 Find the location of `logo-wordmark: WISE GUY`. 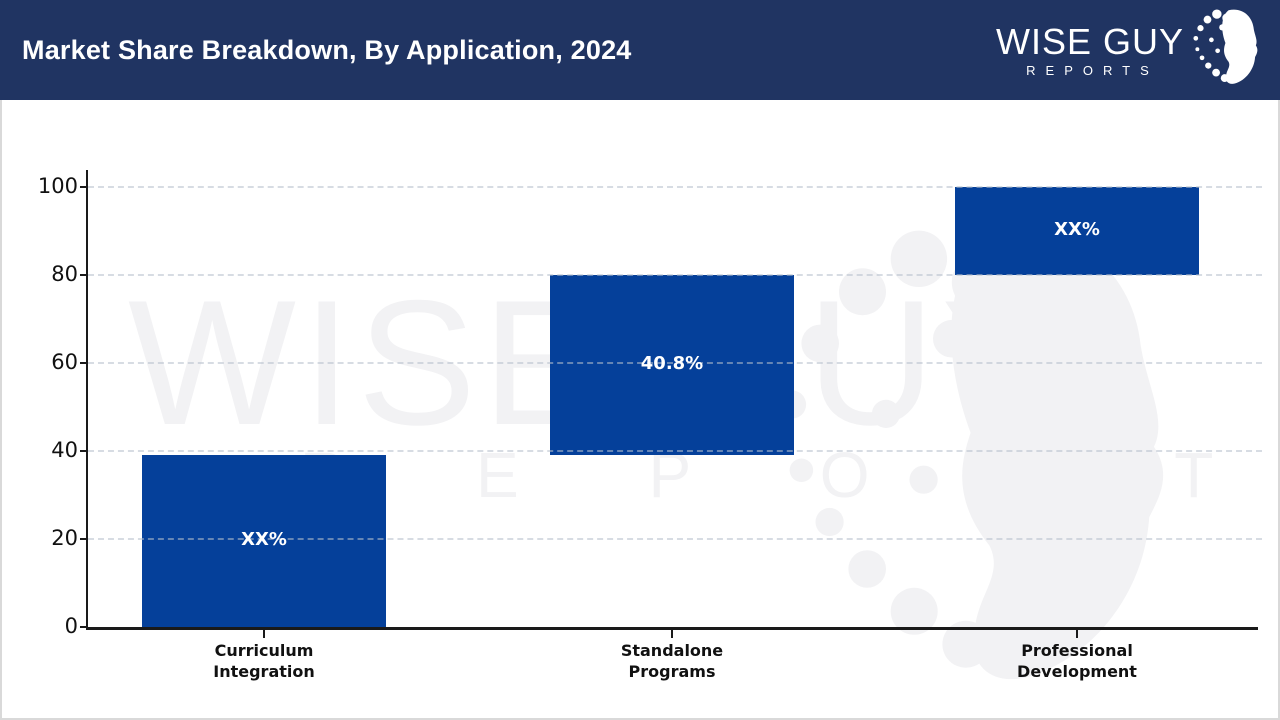

logo-wordmark: WISE GUY is located at coordinates (1089, 41).